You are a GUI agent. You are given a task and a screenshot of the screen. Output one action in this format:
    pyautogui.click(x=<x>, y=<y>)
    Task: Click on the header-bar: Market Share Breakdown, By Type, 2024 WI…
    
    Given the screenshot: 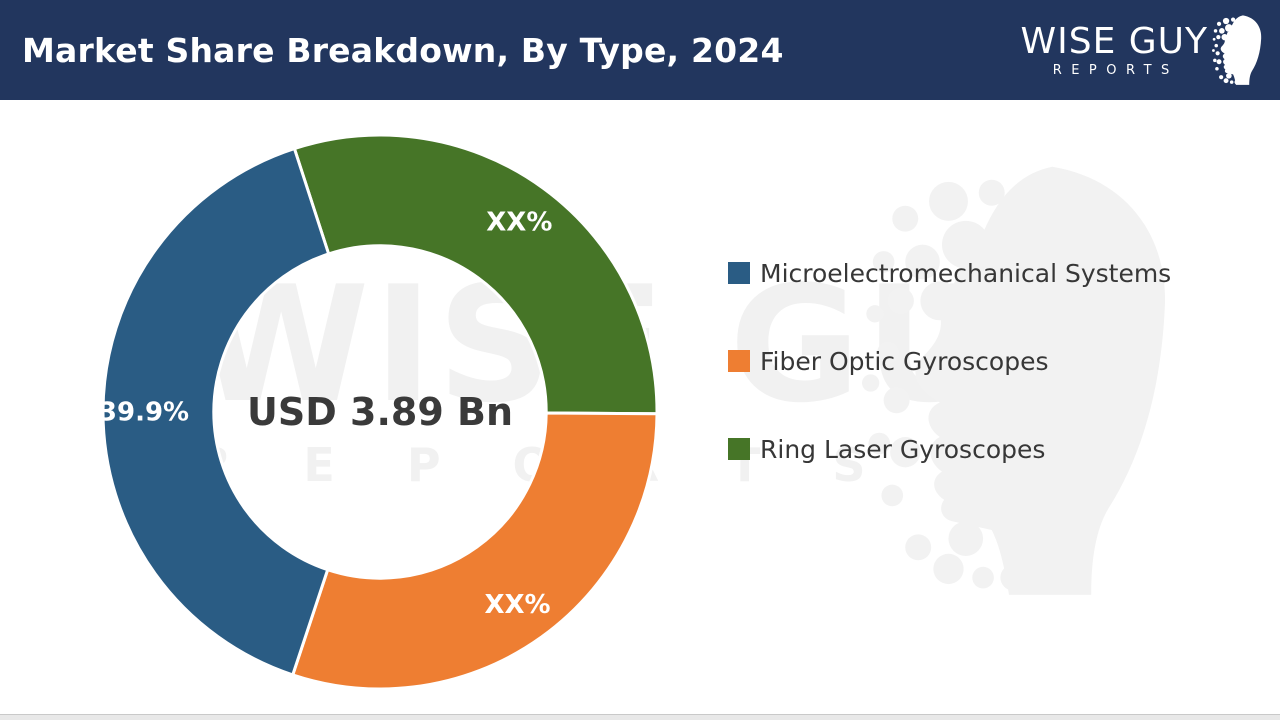 What is the action you would take?
    pyautogui.click(x=640, y=50)
    